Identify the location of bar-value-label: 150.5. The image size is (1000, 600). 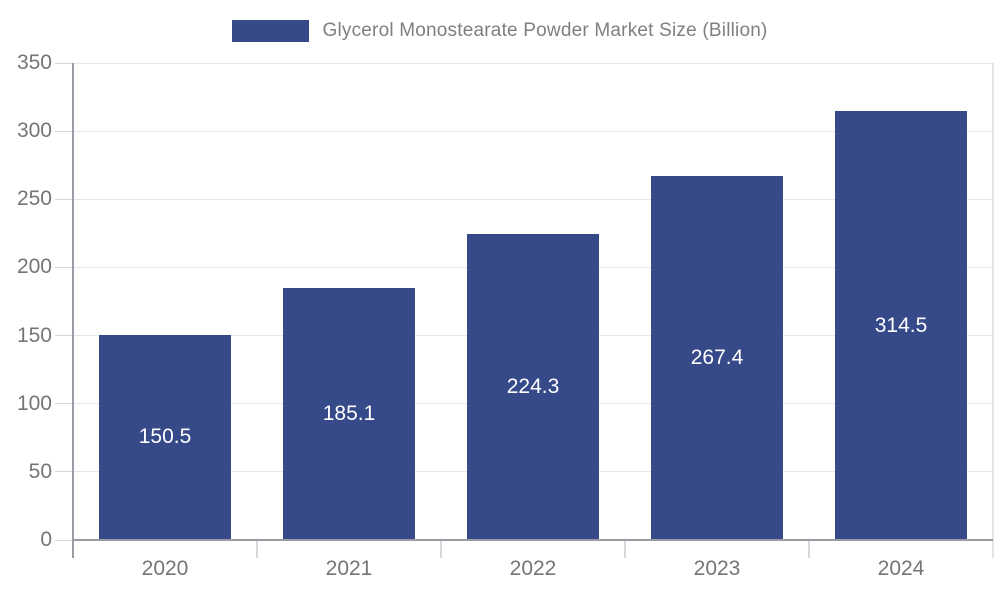
(165, 437).